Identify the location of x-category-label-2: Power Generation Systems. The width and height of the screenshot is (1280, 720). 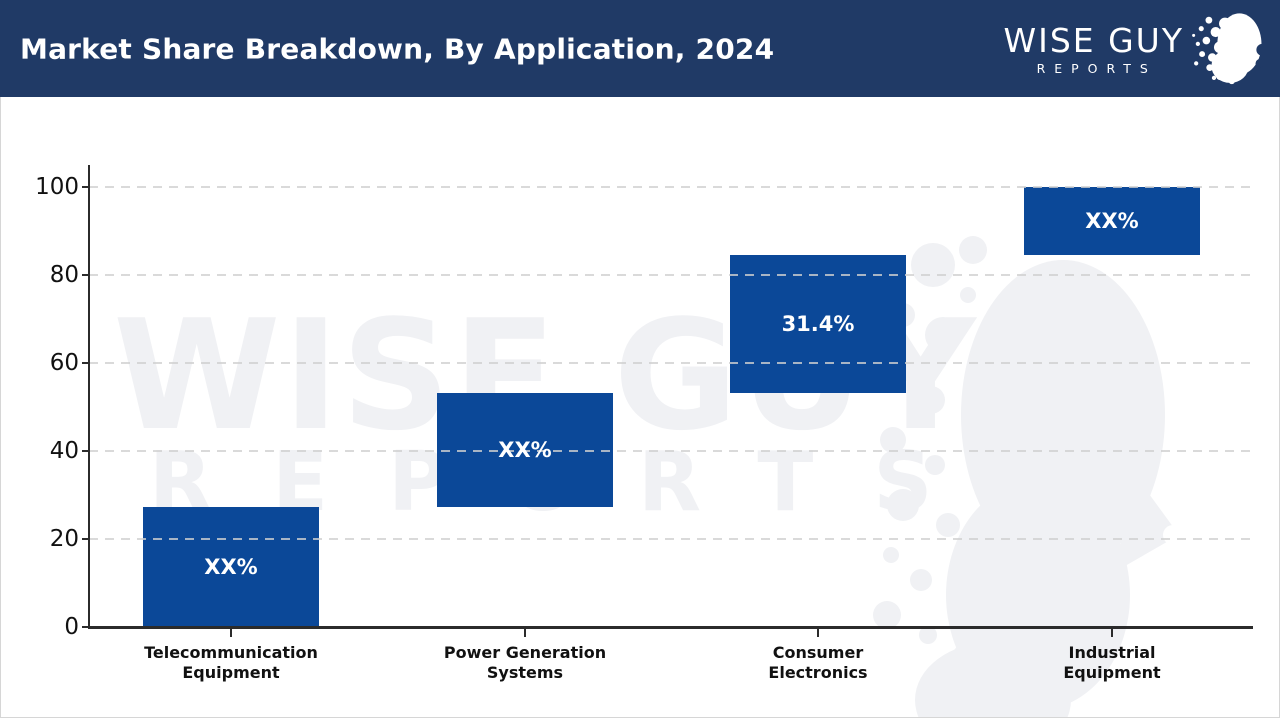
(525, 663).